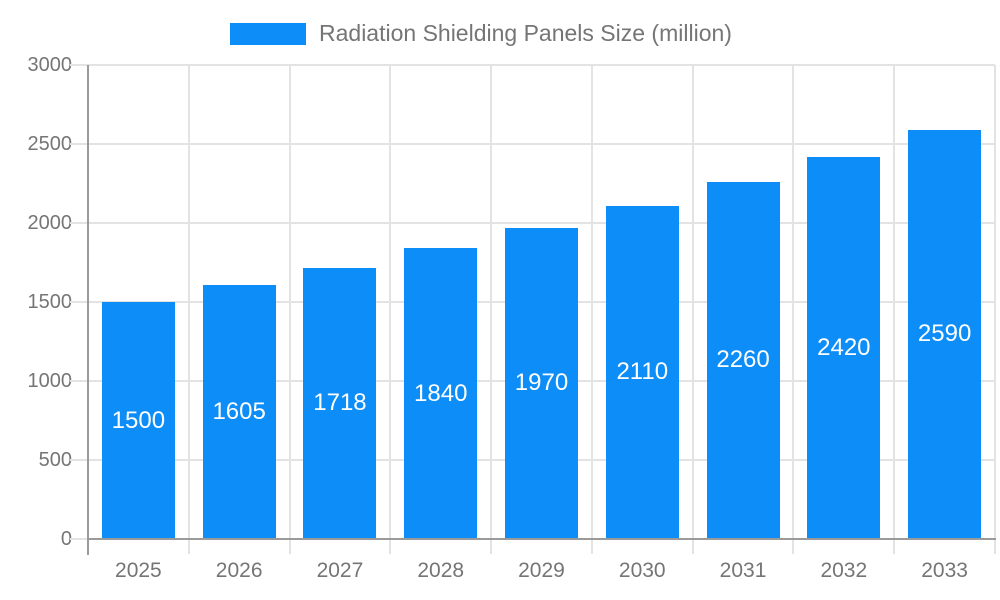 The height and width of the screenshot is (600, 1000). Describe the element at coordinates (88, 310) in the screenshot. I see `y-axis-line` at that location.